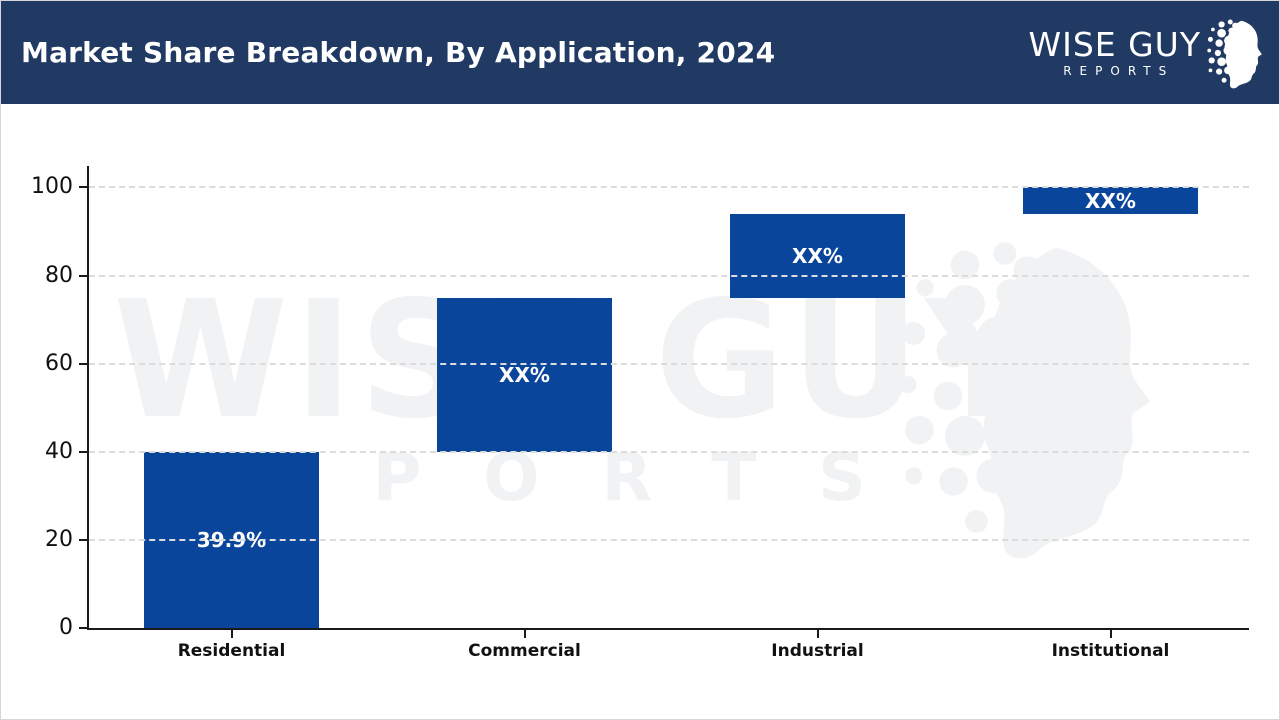  Describe the element at coordinates (1114, 44) in the screenshot. I see `logo-wordmark: WISE GUY` at that location.